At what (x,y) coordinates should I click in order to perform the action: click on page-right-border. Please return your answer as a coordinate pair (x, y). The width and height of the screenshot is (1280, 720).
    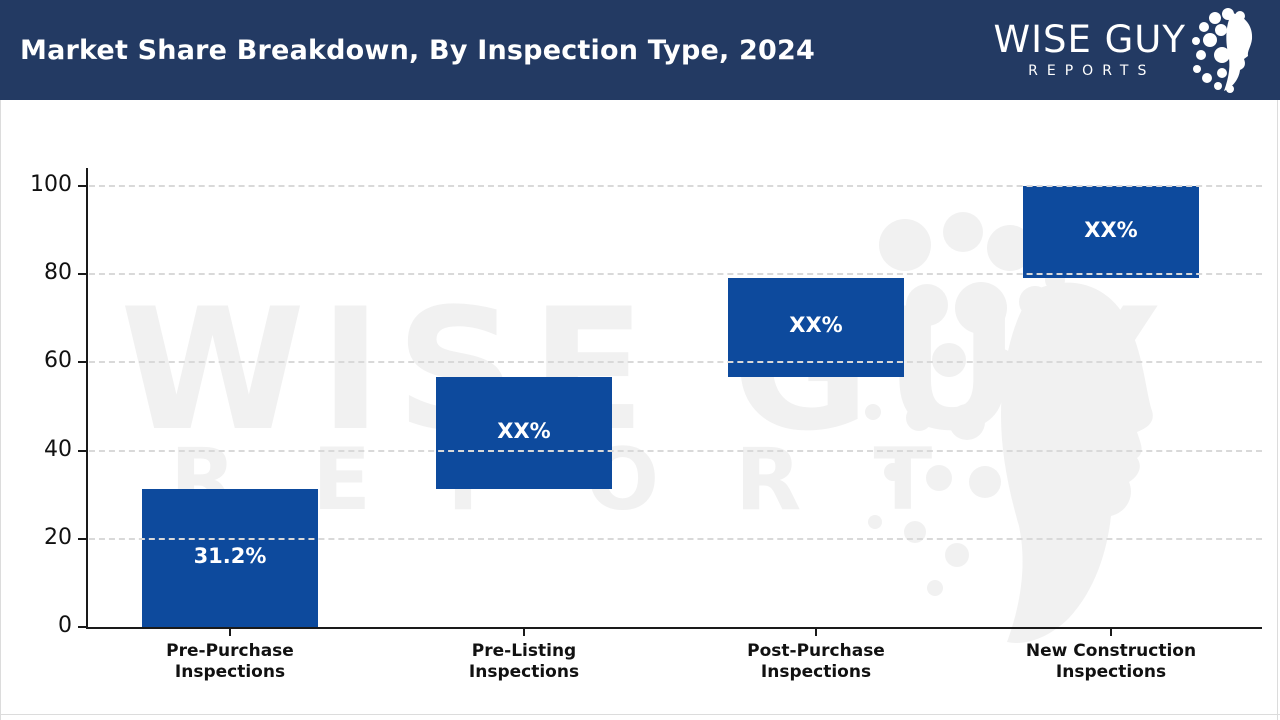
    Looking at the image, I should click on (1277, 360).